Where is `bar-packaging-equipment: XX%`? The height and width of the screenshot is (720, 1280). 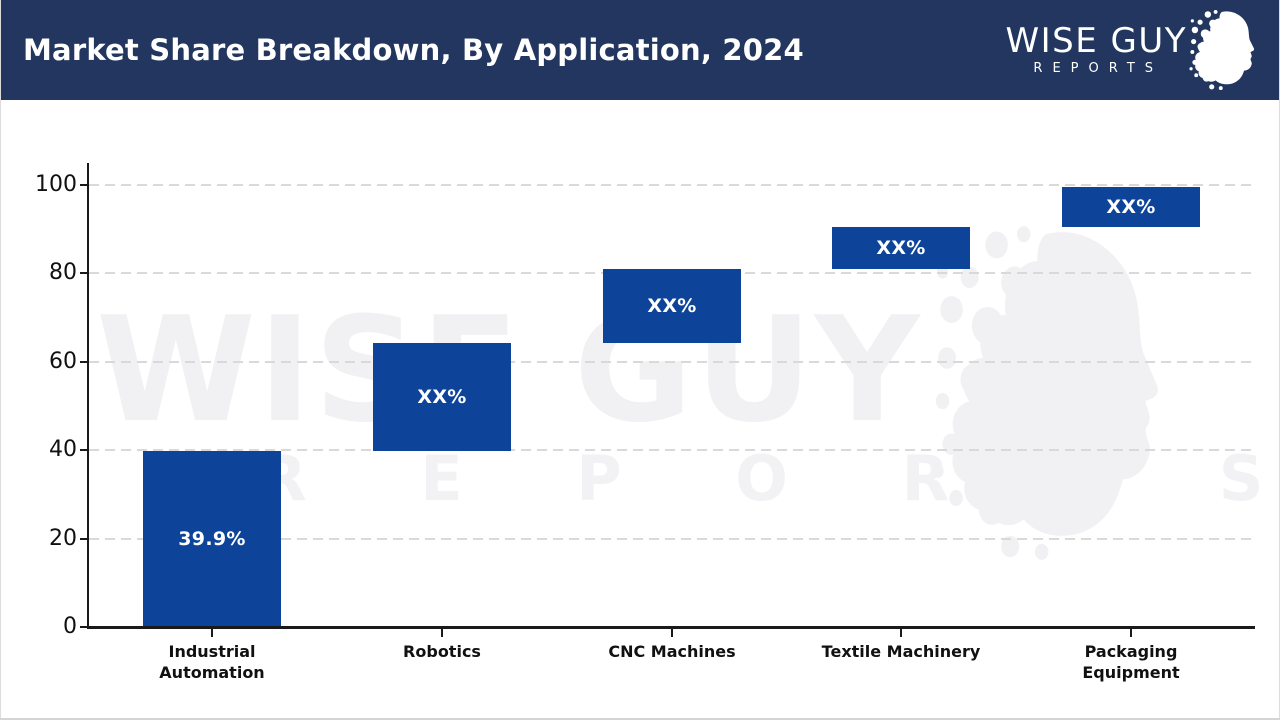
bar-packaging-equipment: XX% is located at coordinates (1131, 206).